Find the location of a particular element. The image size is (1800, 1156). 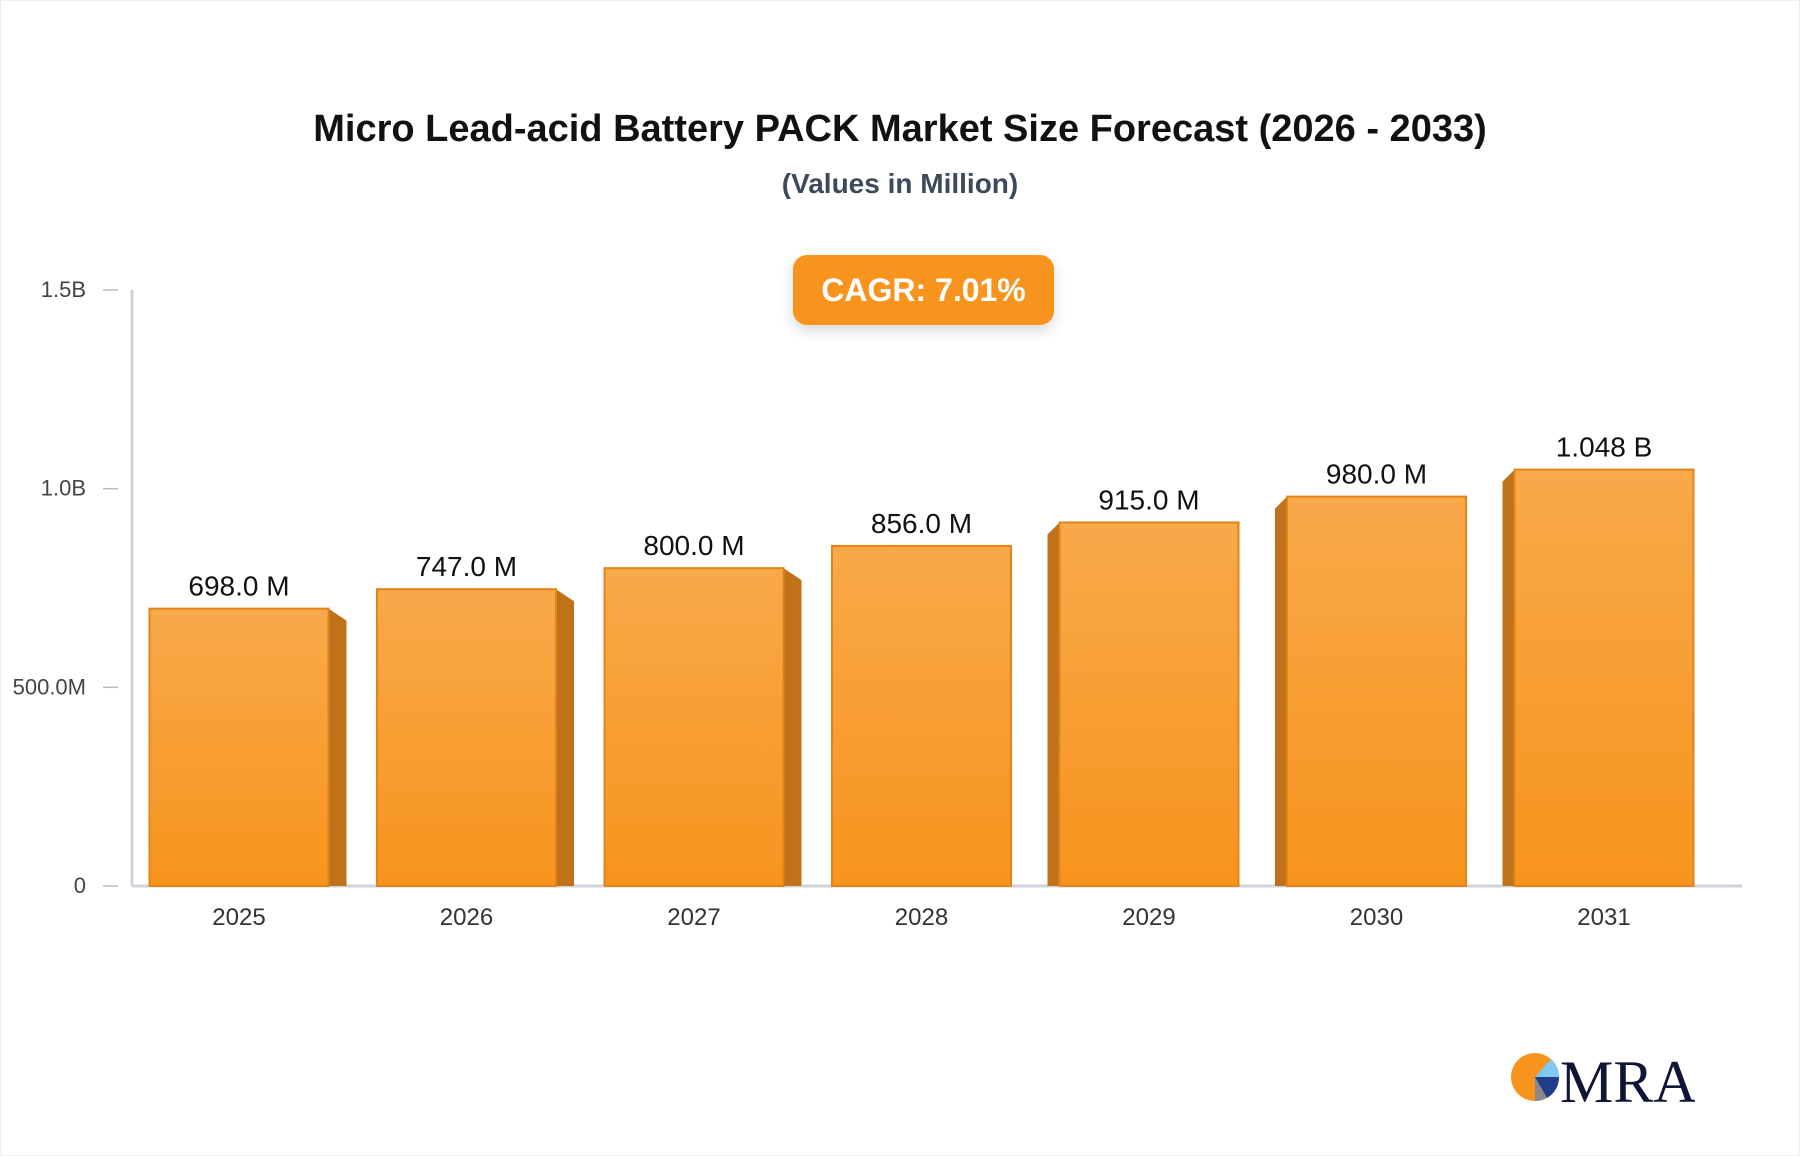

svg-text: MRA is located at coordinates (1627, 1079).